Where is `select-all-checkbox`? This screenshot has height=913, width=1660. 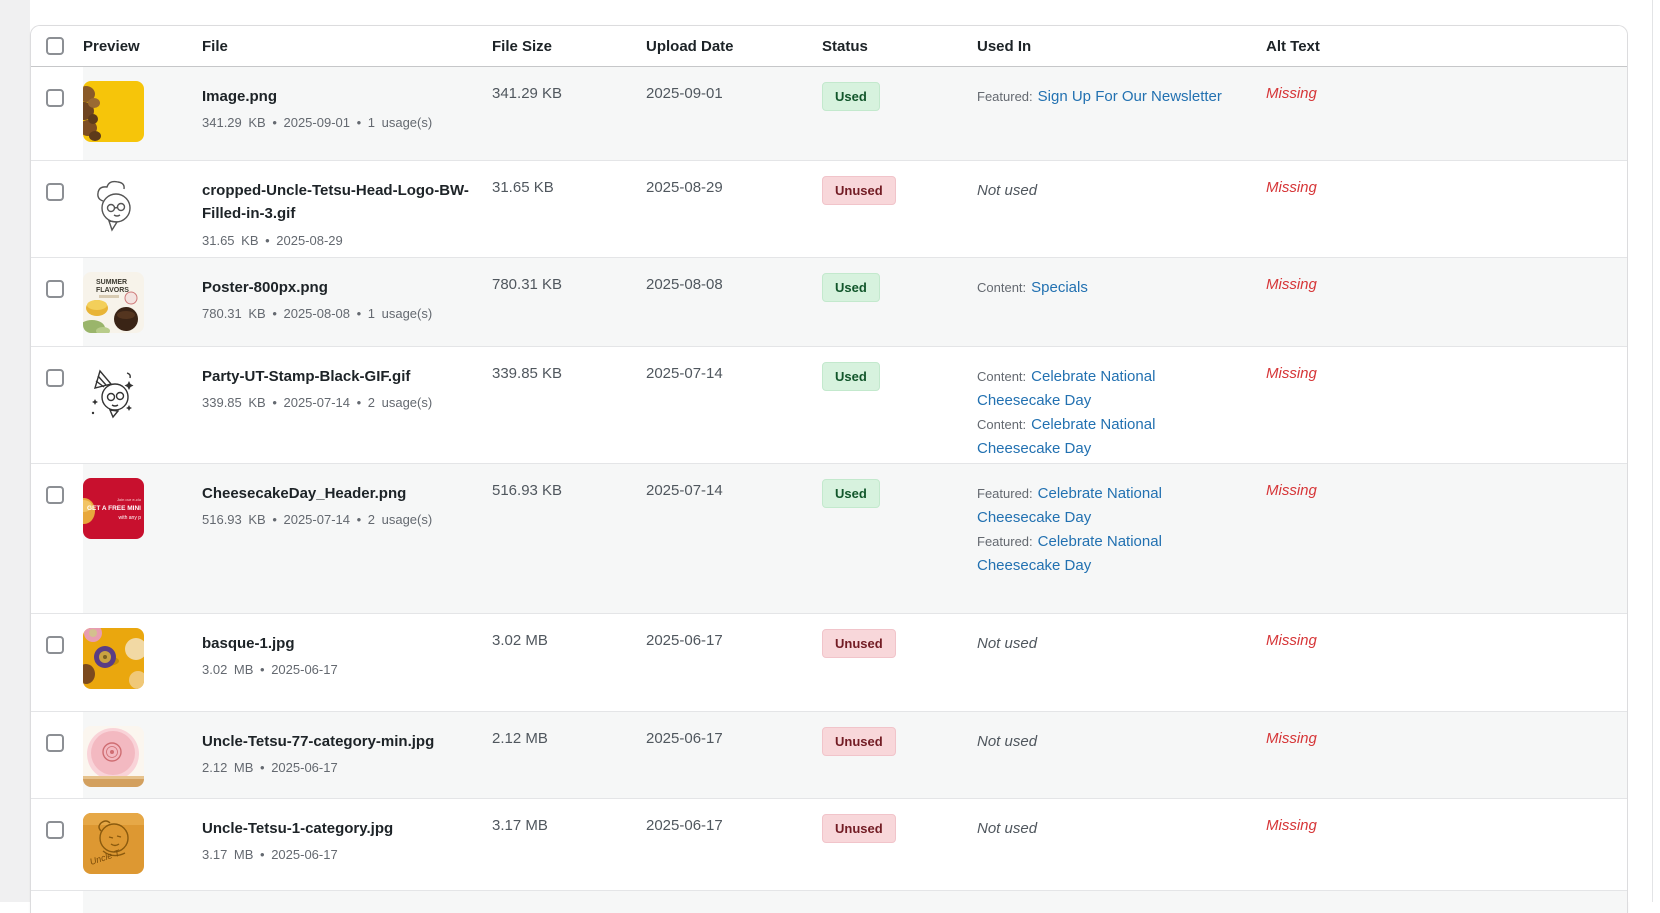 select-all-checkbox is located at coordinates (55, 46).